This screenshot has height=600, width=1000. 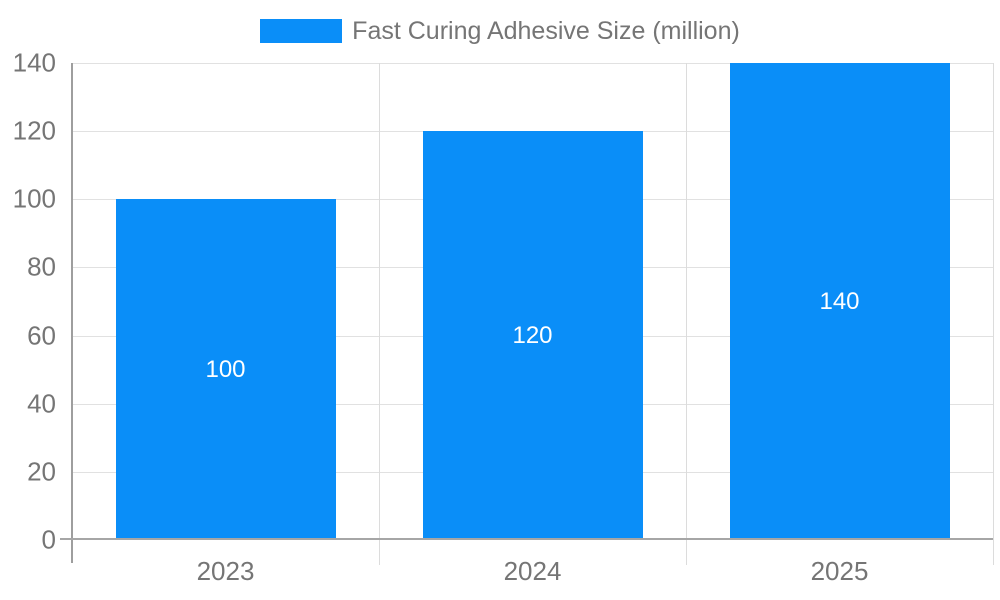 I want to click on y-tick-label: 20, so click(x=41, y=471).